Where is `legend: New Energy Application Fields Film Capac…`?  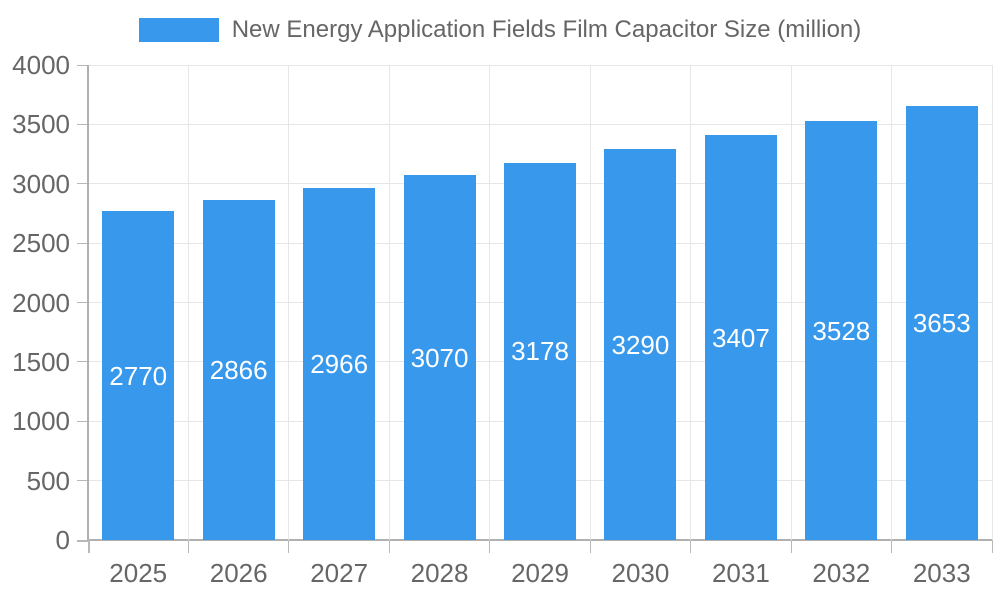 legend: New Energy Application Fields Film Capac… is located at coordinates (500, 30).